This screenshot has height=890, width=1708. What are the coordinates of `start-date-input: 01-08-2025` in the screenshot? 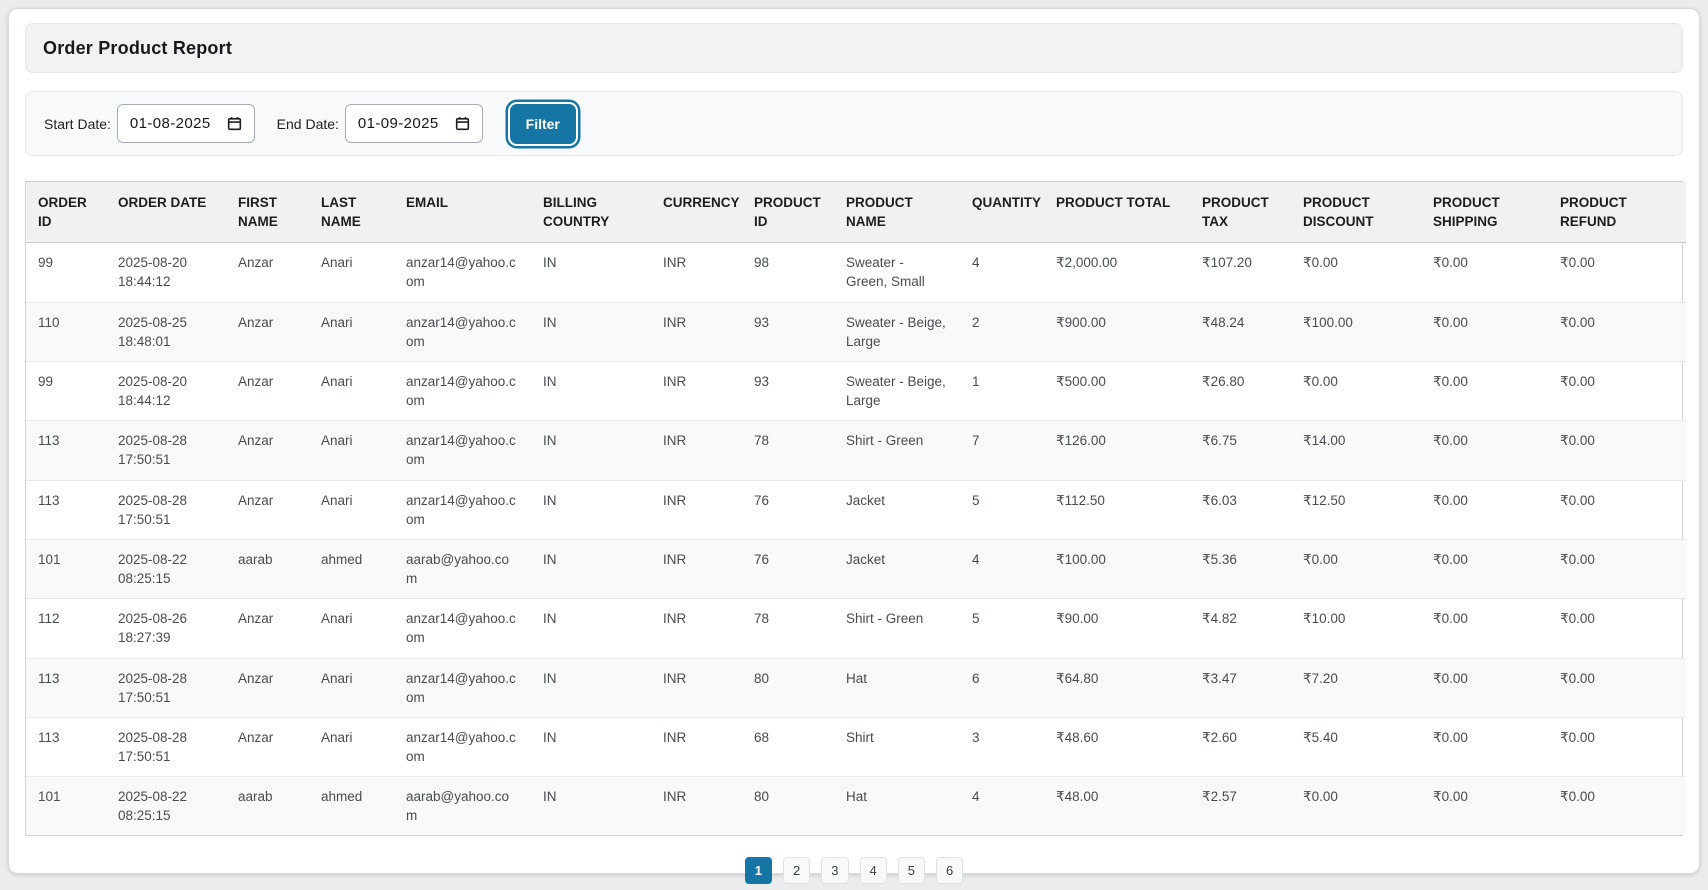 It's located at (185, 123).